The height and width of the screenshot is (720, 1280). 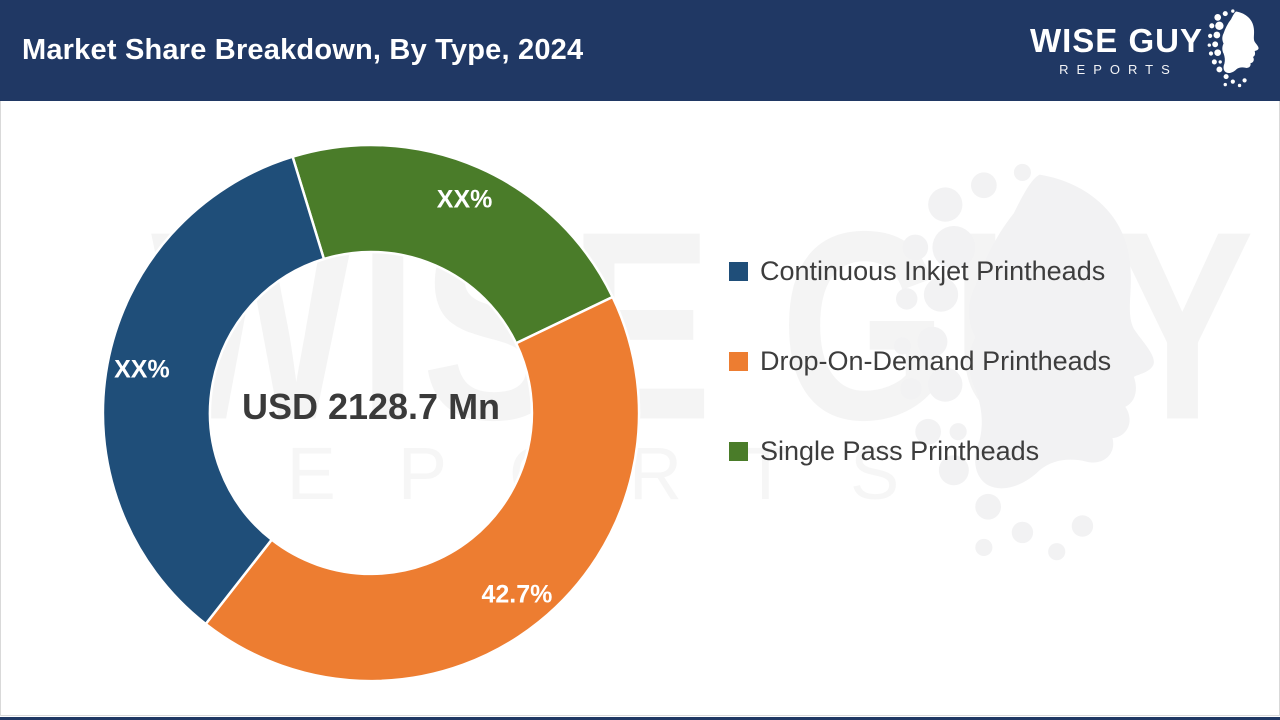 I want to click on brand-face-icon, so click(x=1233, y=47).